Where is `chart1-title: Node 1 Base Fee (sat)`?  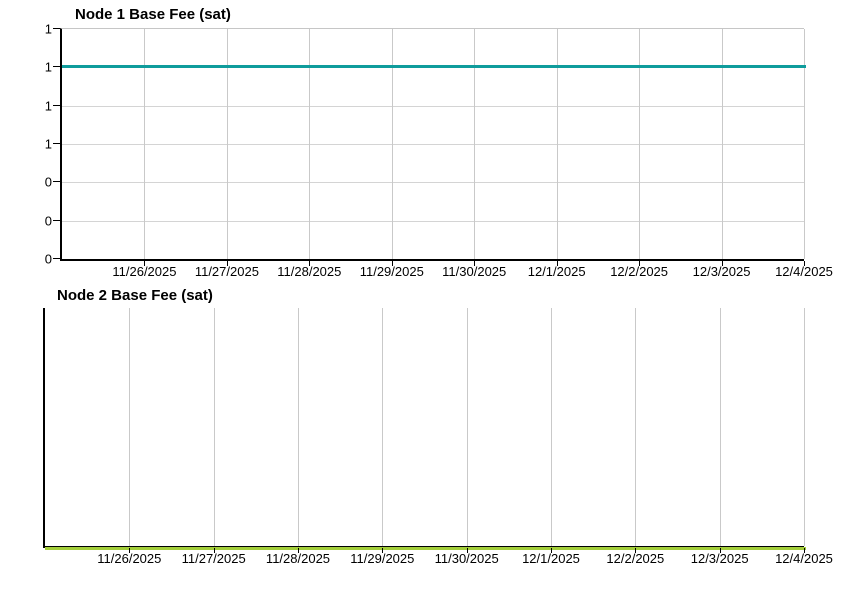 chart1-title: Node 1 Base Fee (sat) is located at coordinates (153, 14).